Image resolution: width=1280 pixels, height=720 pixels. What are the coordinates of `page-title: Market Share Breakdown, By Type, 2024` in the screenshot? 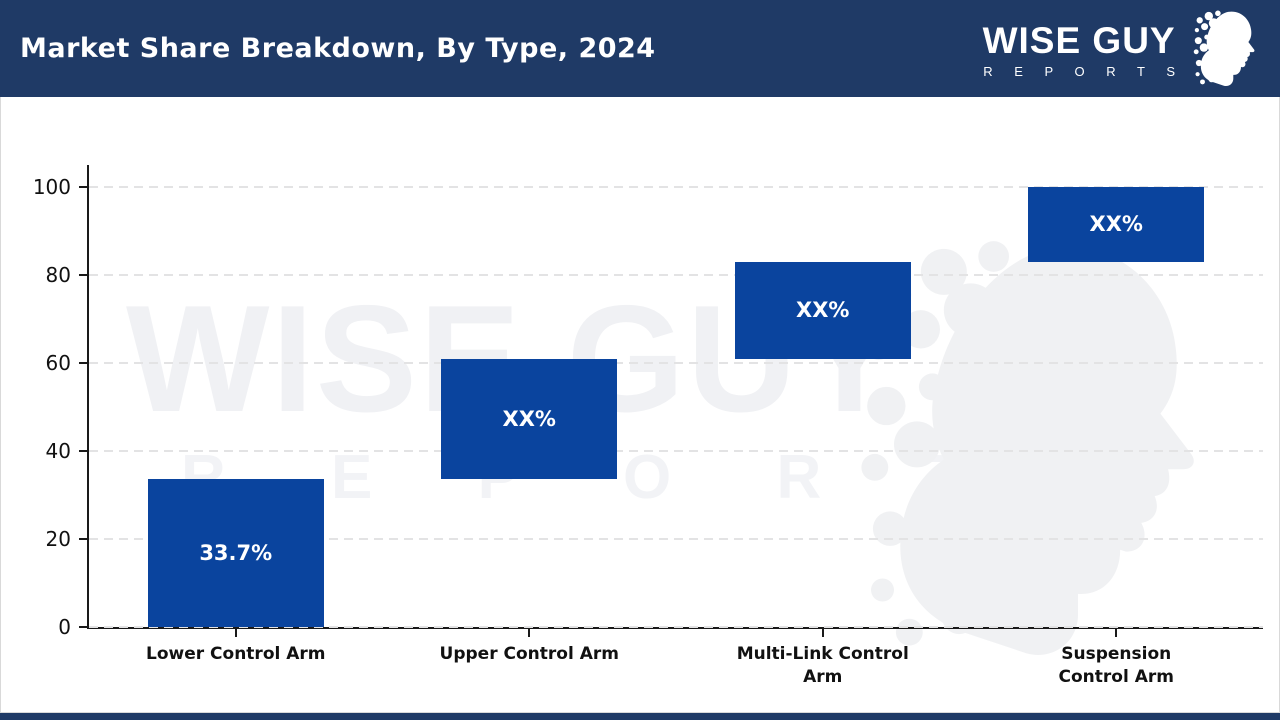 It's located at (338, 48).